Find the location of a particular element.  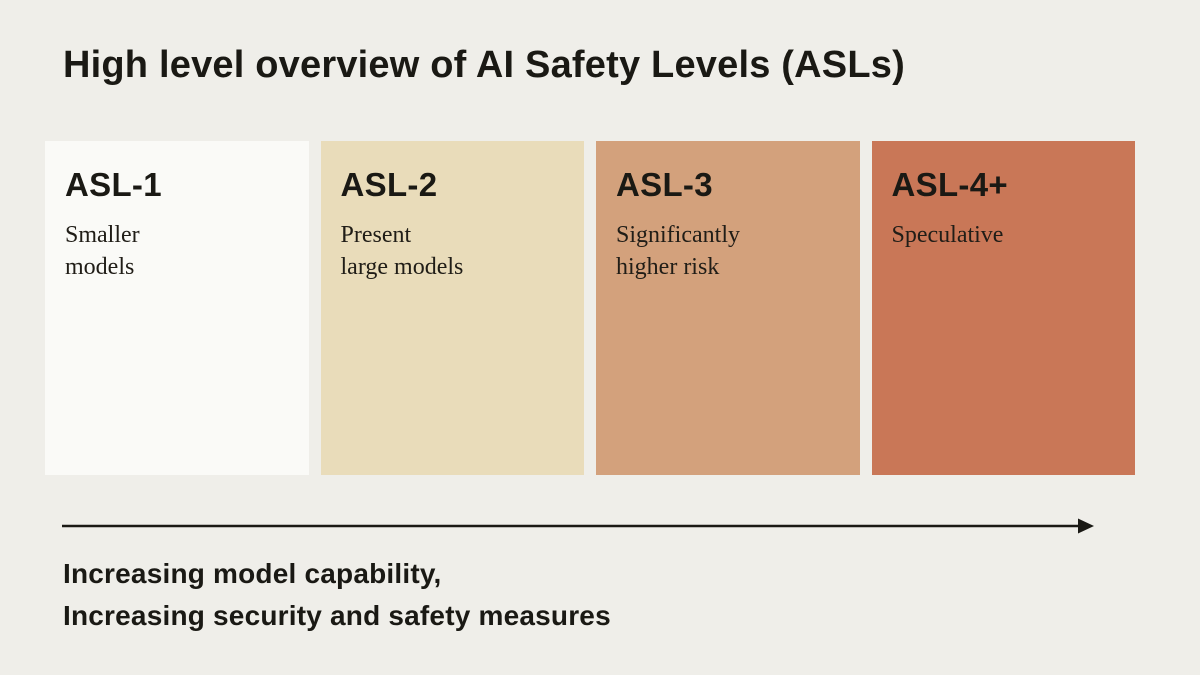

asl-card-3: ASL-3 Significantly higher risk is located at coordinates (728, 308).